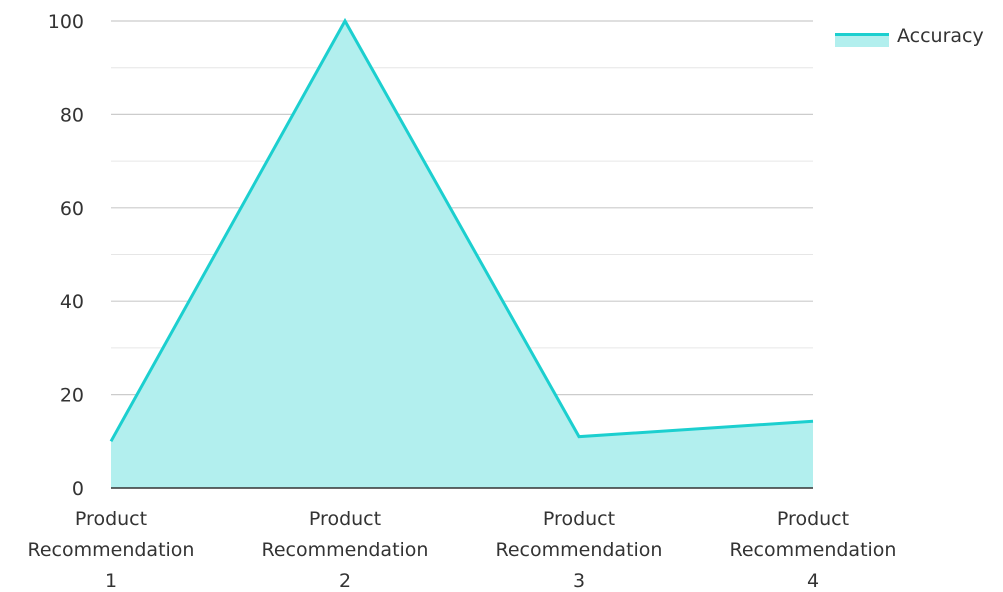 The width and height of the screenshot is (1003, 592). I want to click on x-tick-label: Product Recommendation 1, so click(111, 550).